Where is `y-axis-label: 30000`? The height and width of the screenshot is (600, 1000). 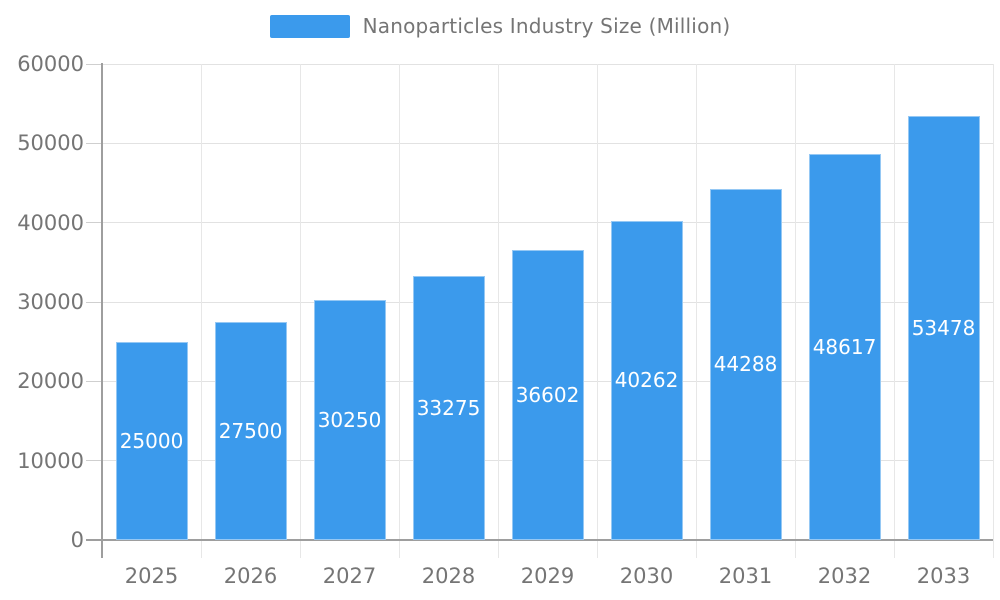 y-axis-label: 30000 is located at coordinates (50, 302).